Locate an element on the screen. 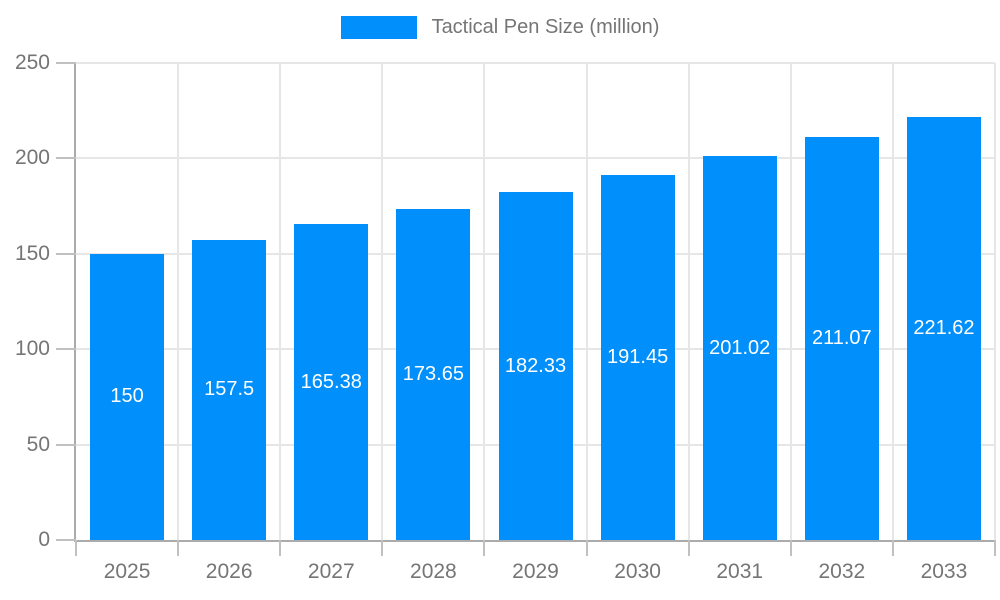  y-axis-tick-label: 250 is located at coordinates (32, 62).